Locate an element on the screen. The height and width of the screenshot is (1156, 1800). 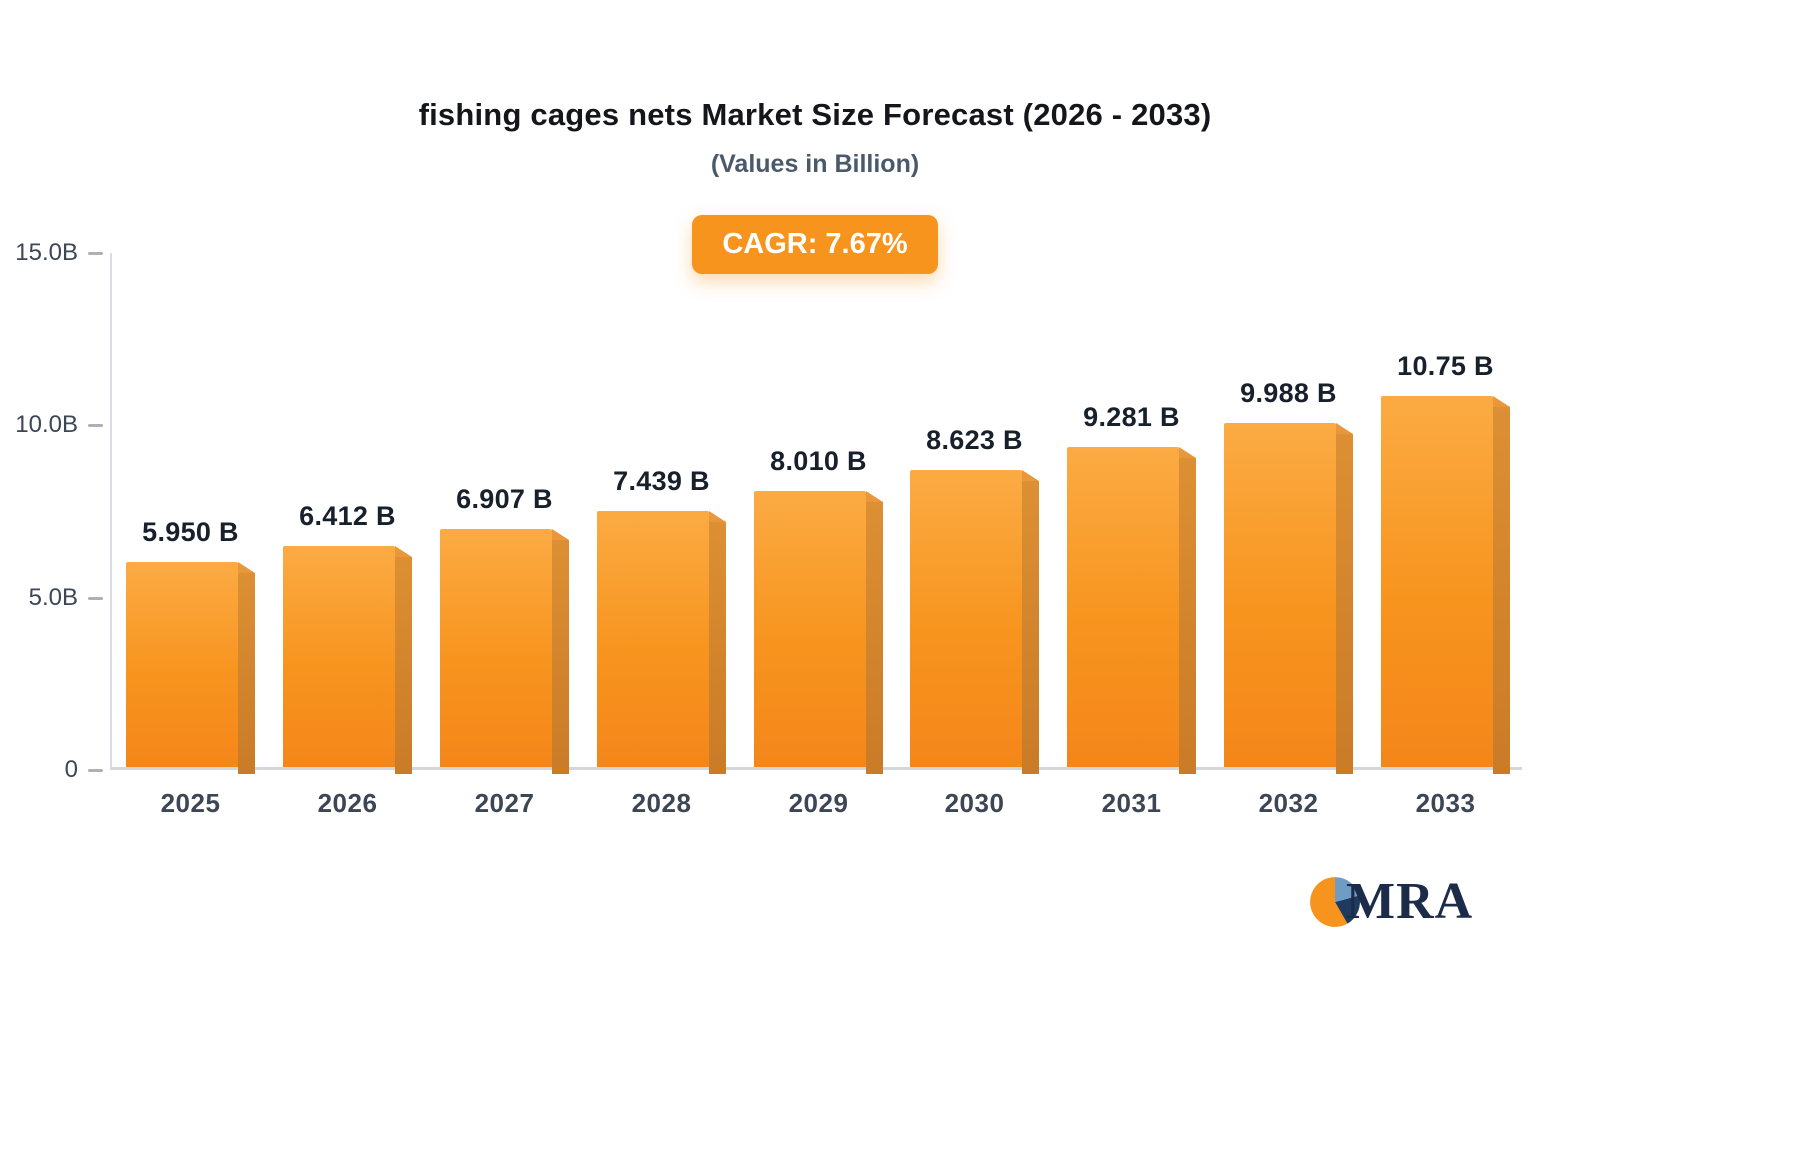
bar-value-label: 9.281 B is located at coordinates (1131, 417).